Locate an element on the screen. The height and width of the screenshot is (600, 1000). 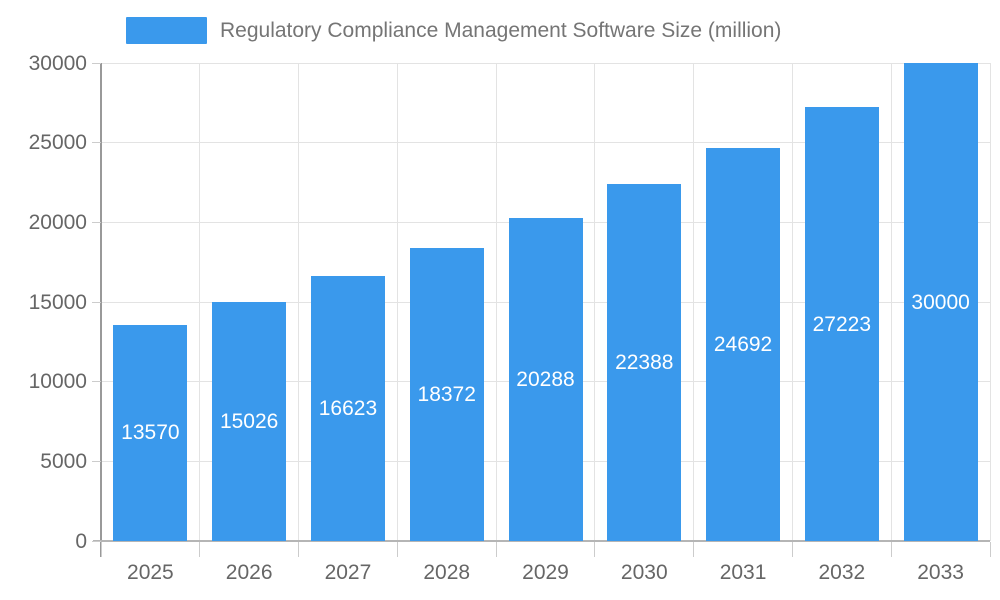
y-axis-tick-label: 20000 is located at coordinates (57, 222).